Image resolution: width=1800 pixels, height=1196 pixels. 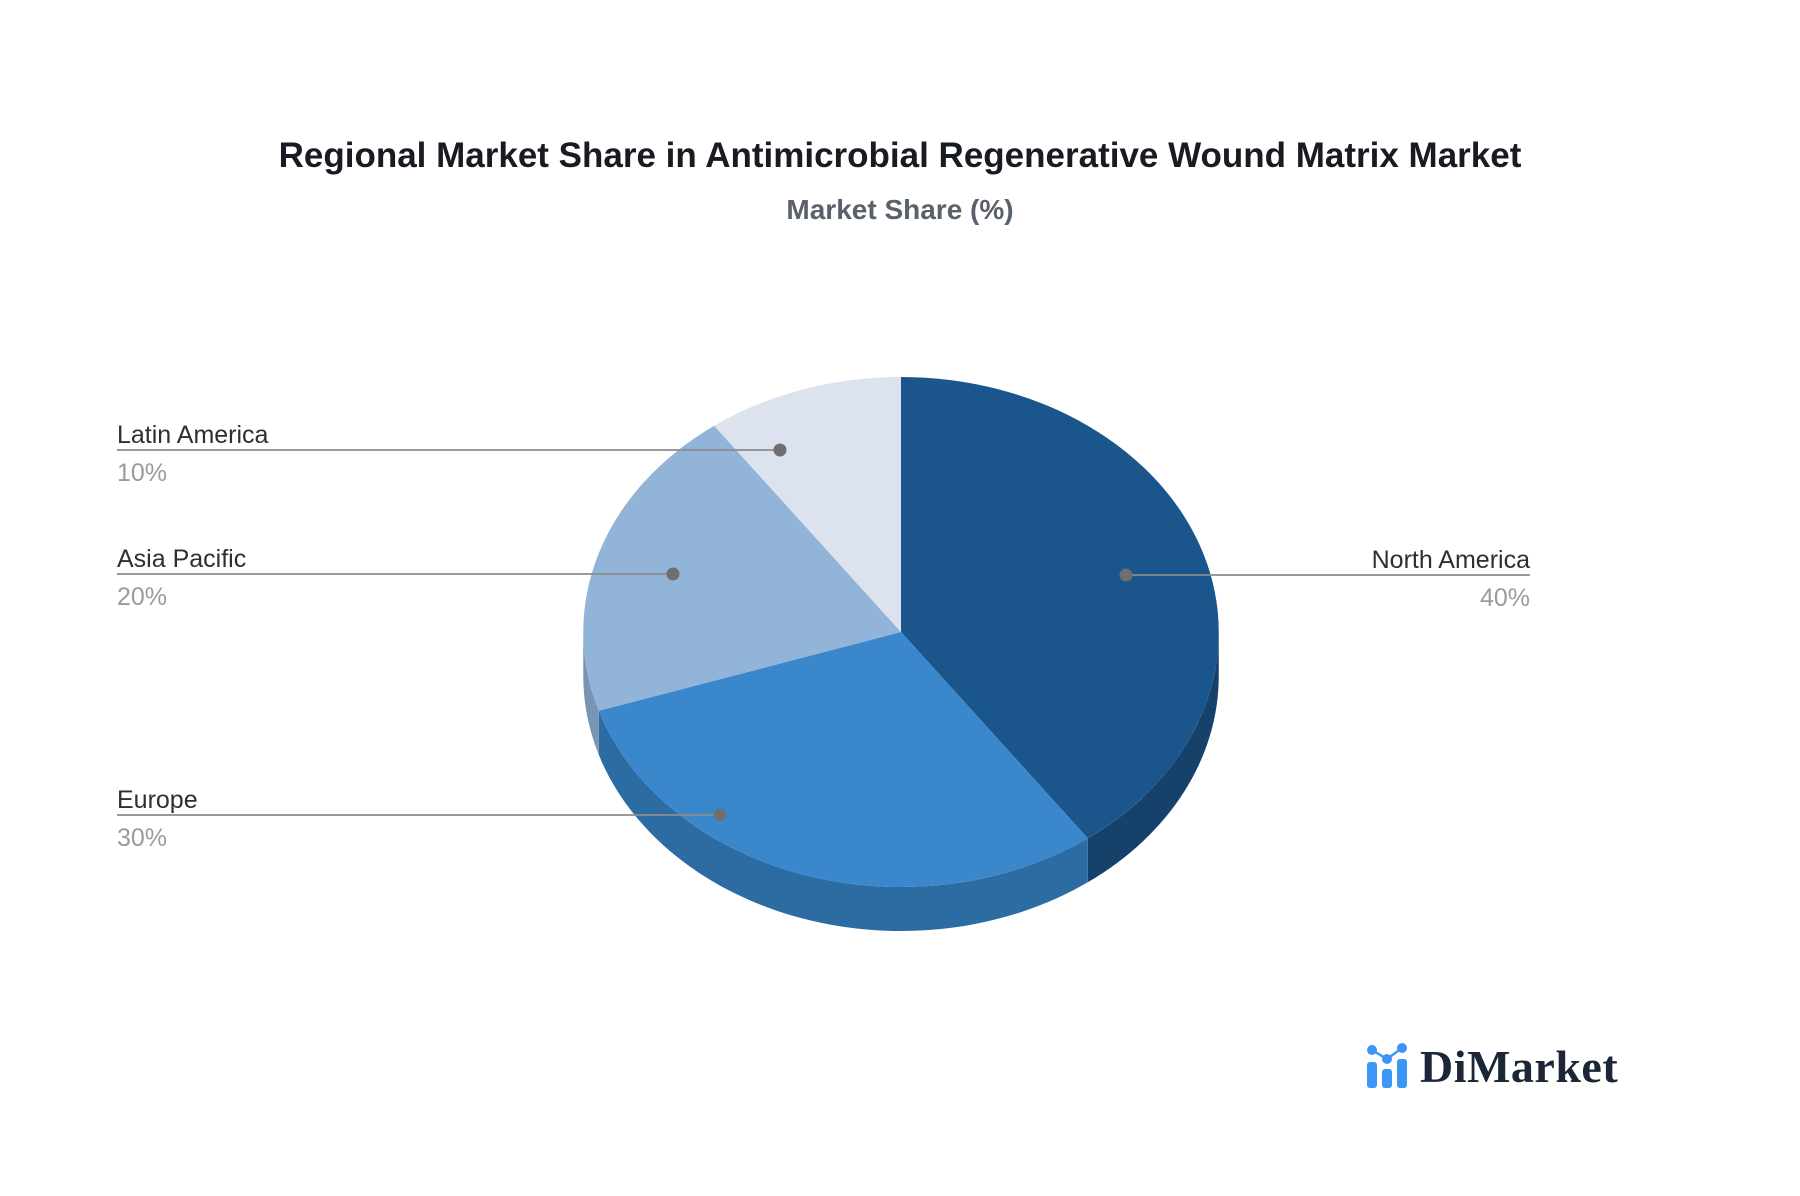 I want to click on pie-rim-group, so click(x=901, y=782).